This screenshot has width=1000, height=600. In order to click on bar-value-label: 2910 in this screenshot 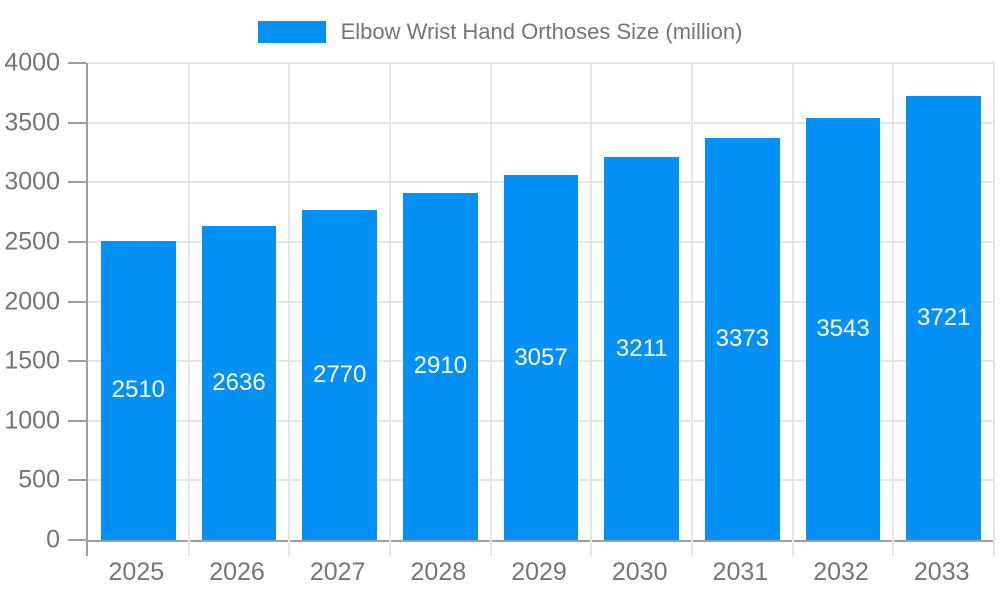, I will do `click(440, 366)`.